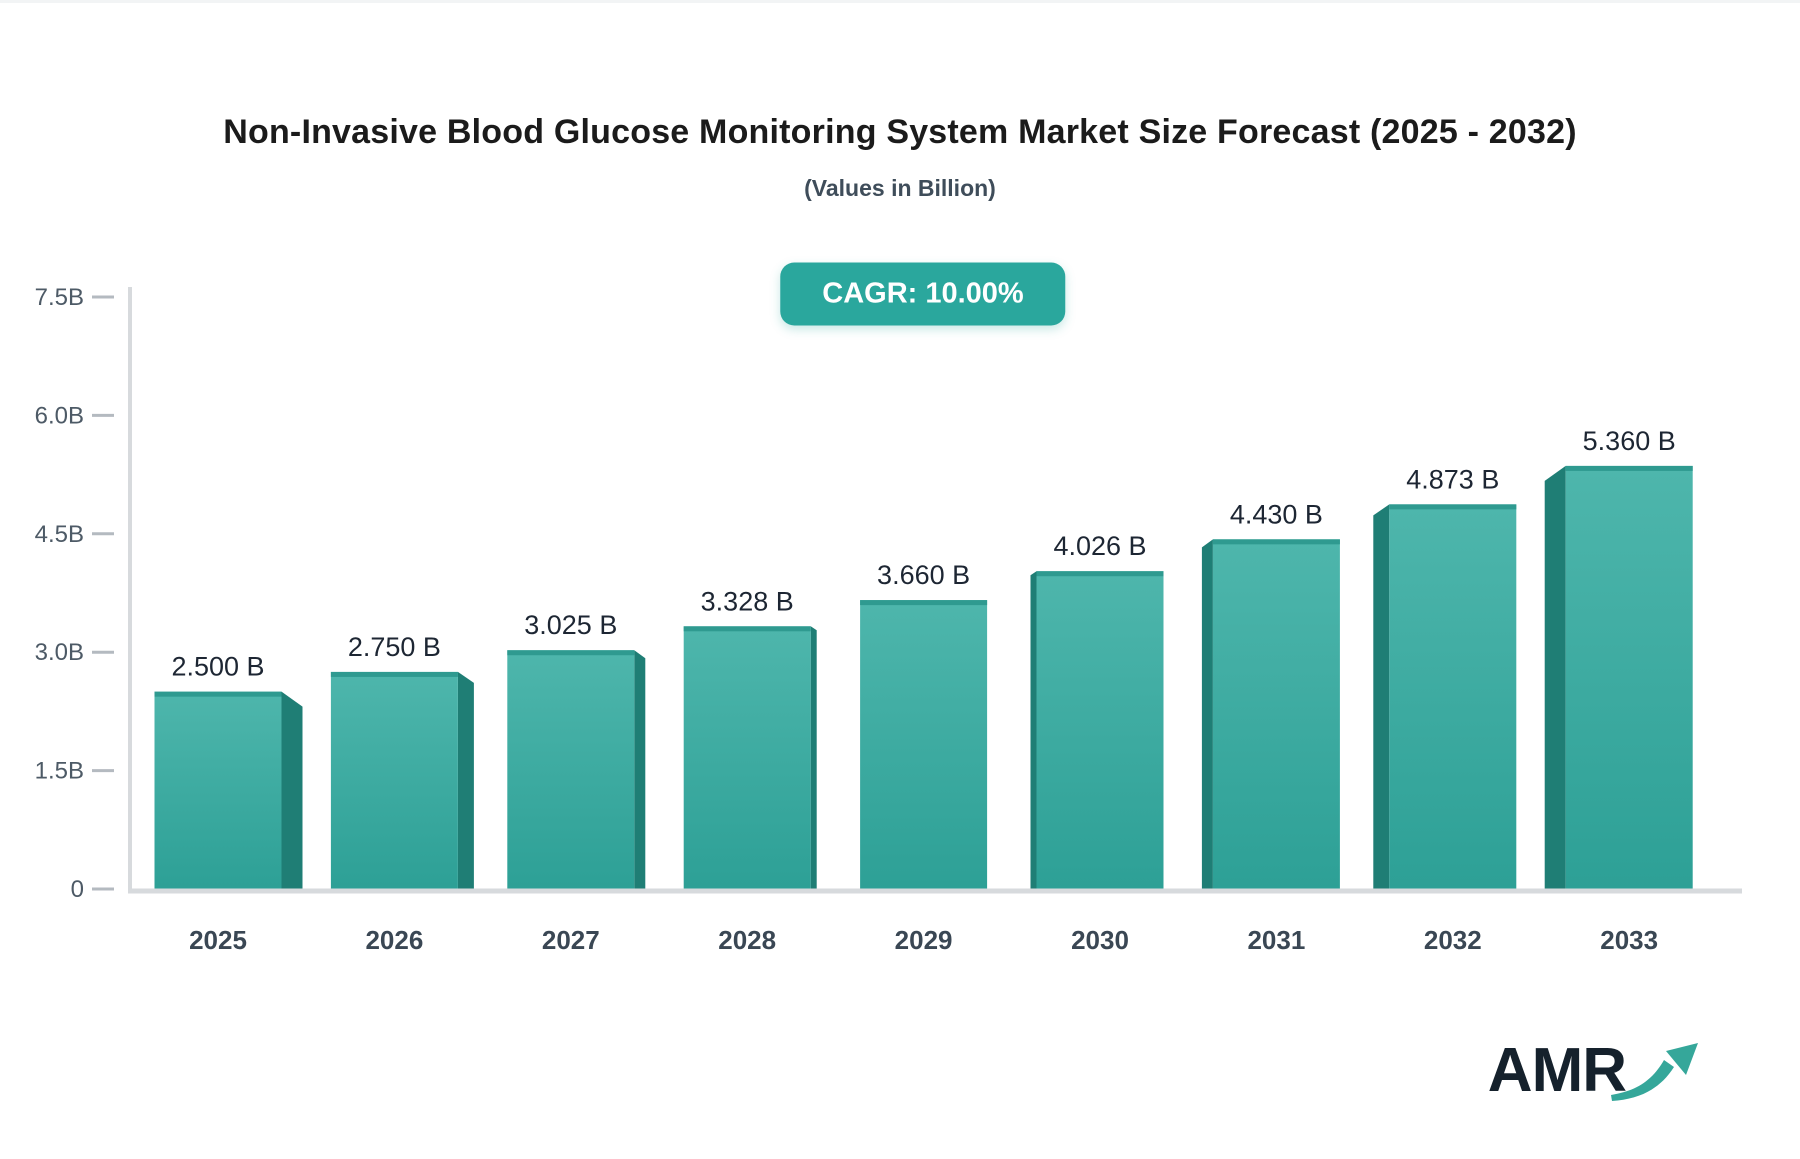 The width and height of the screenshot is (1800, 1159). I want to click on y-tick-label: 1.5B, so click(59, 771).